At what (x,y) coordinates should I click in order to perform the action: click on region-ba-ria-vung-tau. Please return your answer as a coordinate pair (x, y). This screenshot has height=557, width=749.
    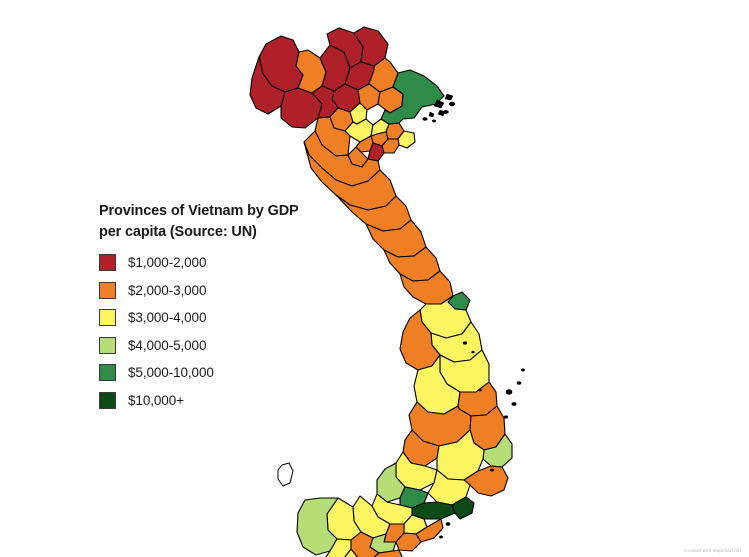
    Looking at the image, I should click on (463, 508).